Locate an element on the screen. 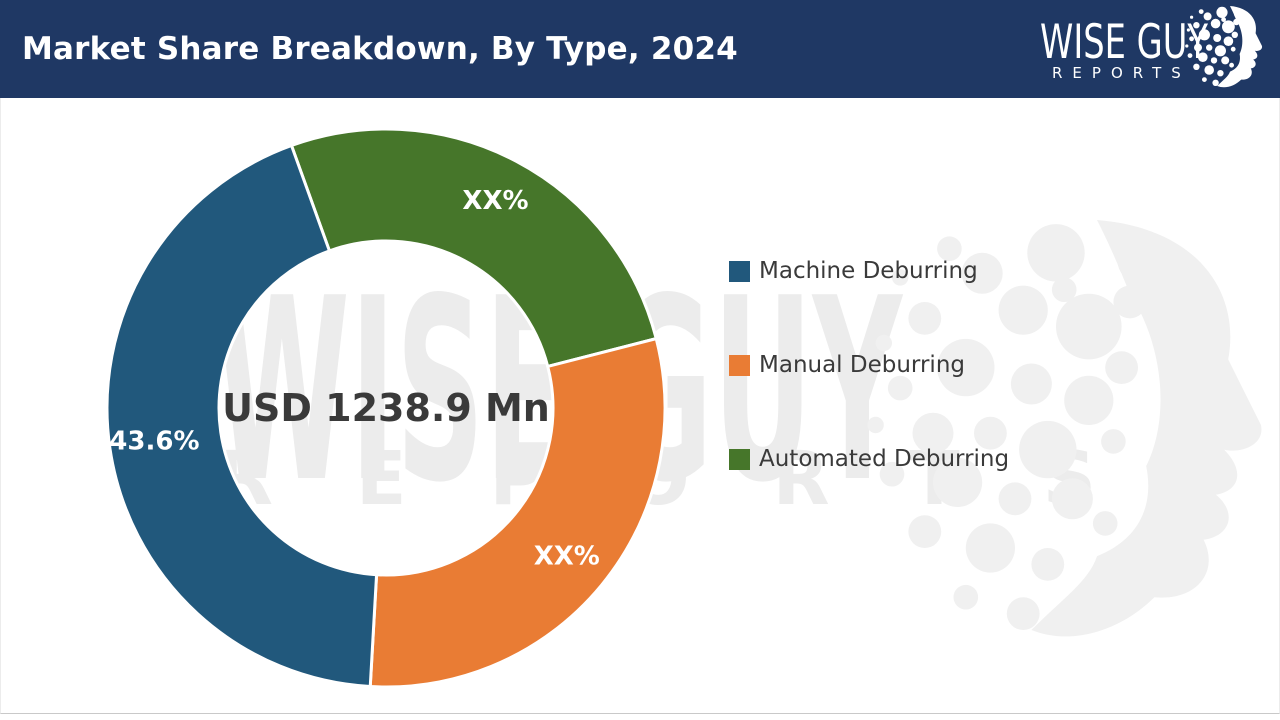 This screenshot has height=720, width=1280. donut-slice-automated-deburring is located at coordinates (473, 247).